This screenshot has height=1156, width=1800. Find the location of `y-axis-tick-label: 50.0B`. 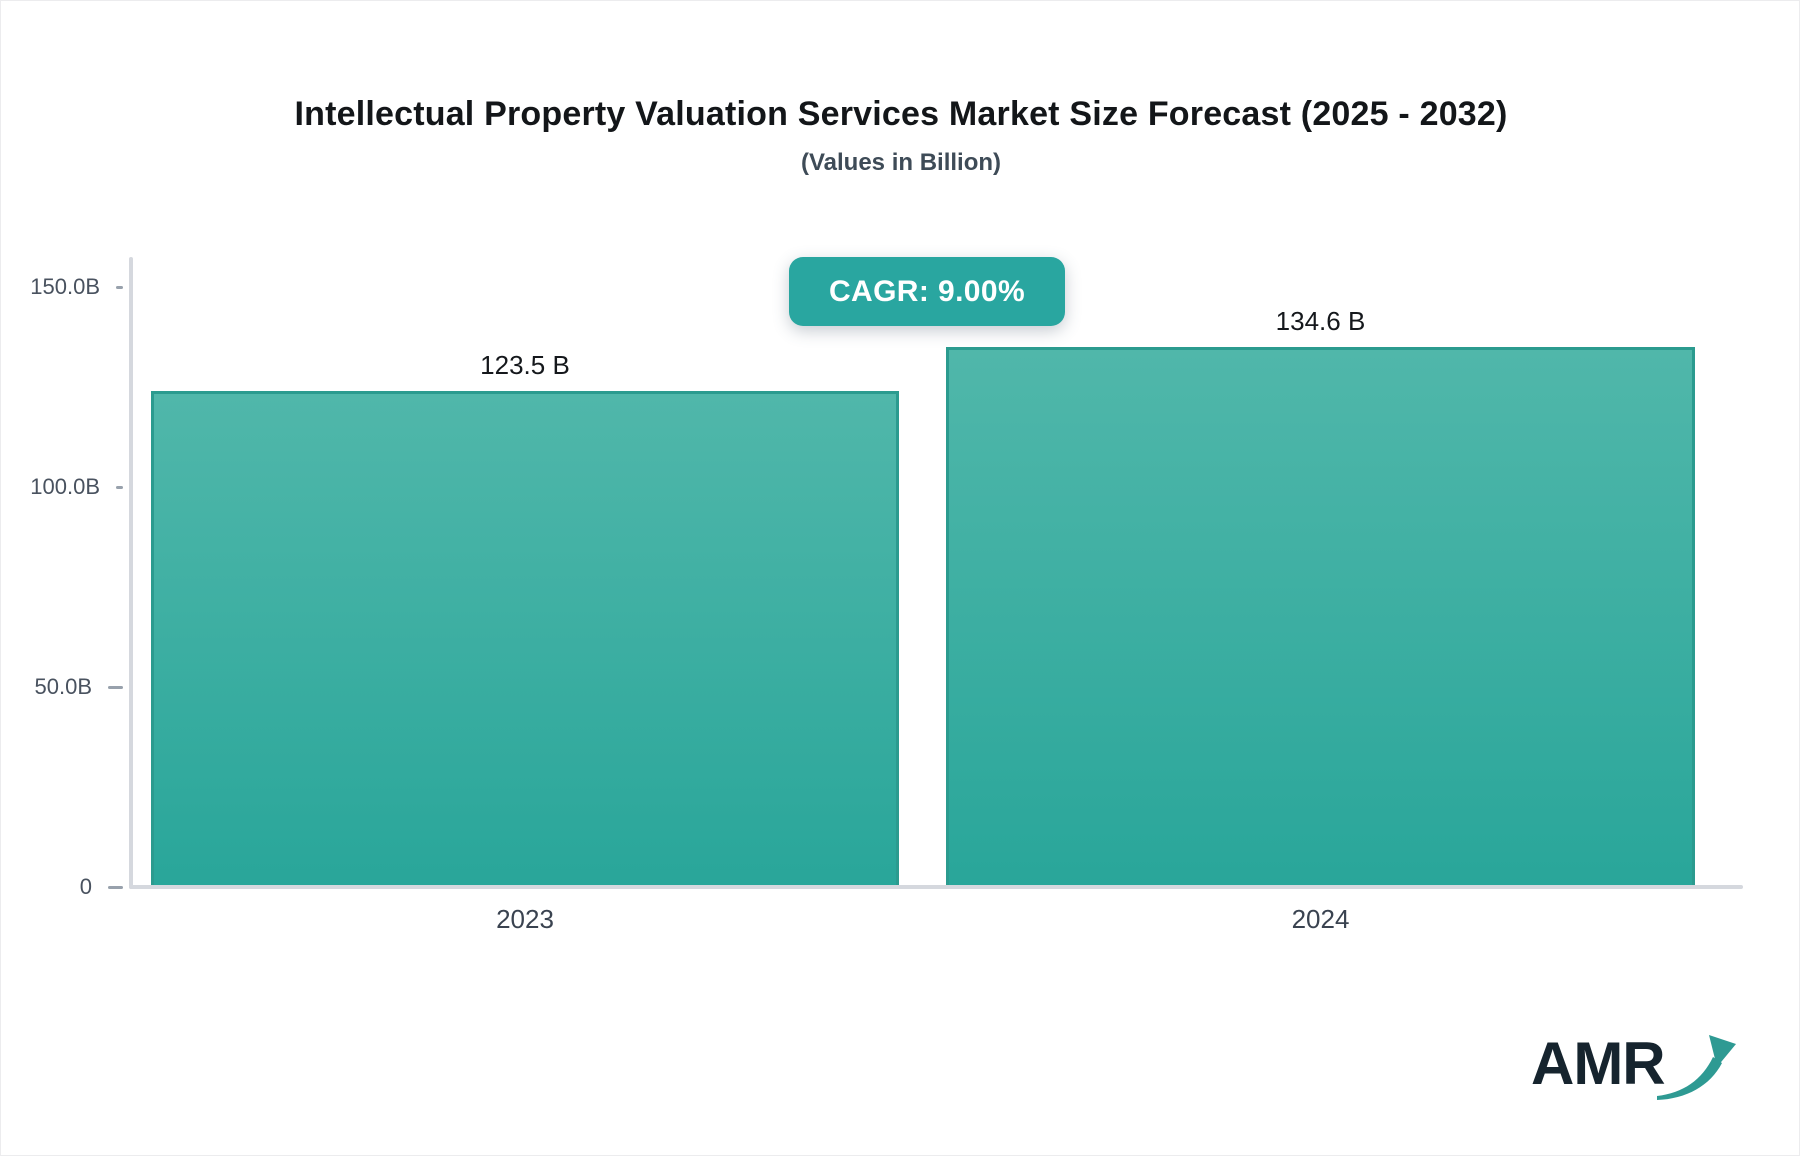

y-axis-tick-label: 50.0B is located at coordinates (63, 686).